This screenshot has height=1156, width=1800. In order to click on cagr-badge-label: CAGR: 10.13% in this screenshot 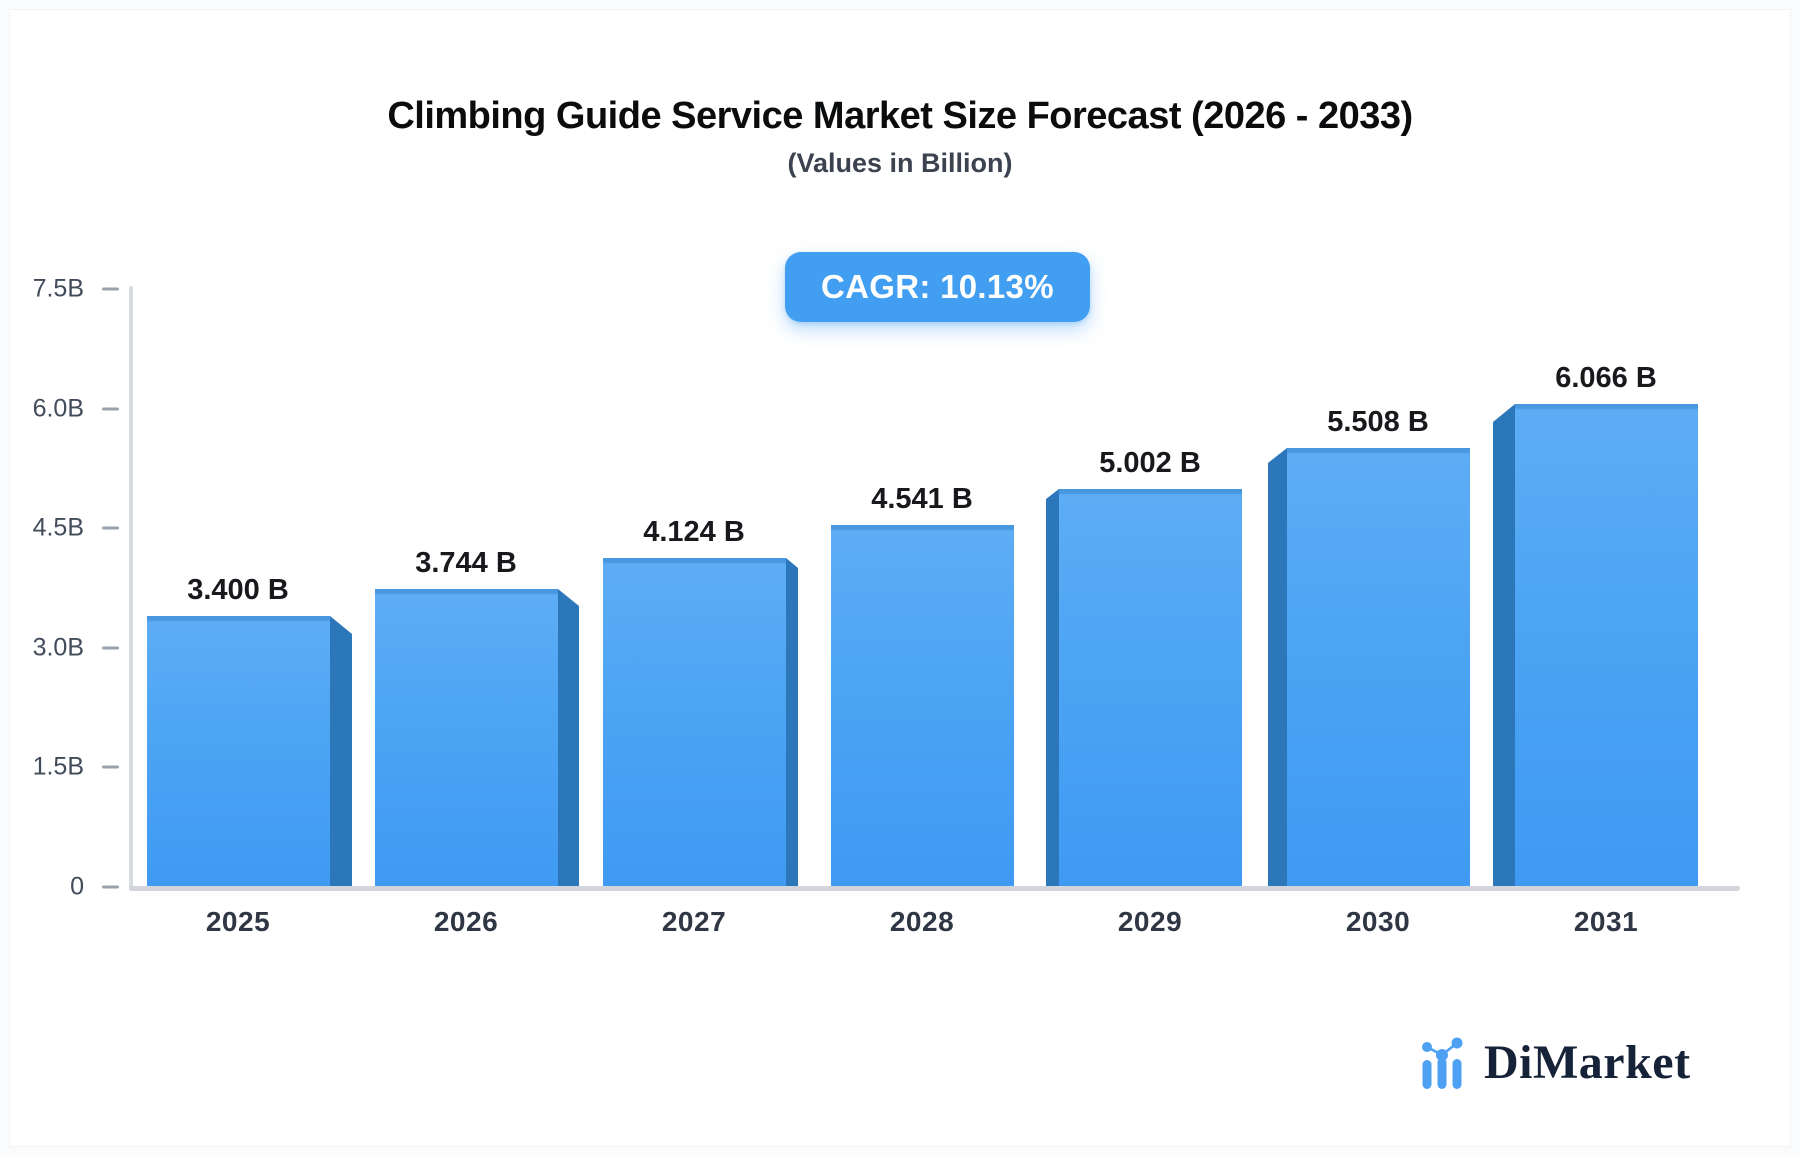, I will do `click(937, 286)`.